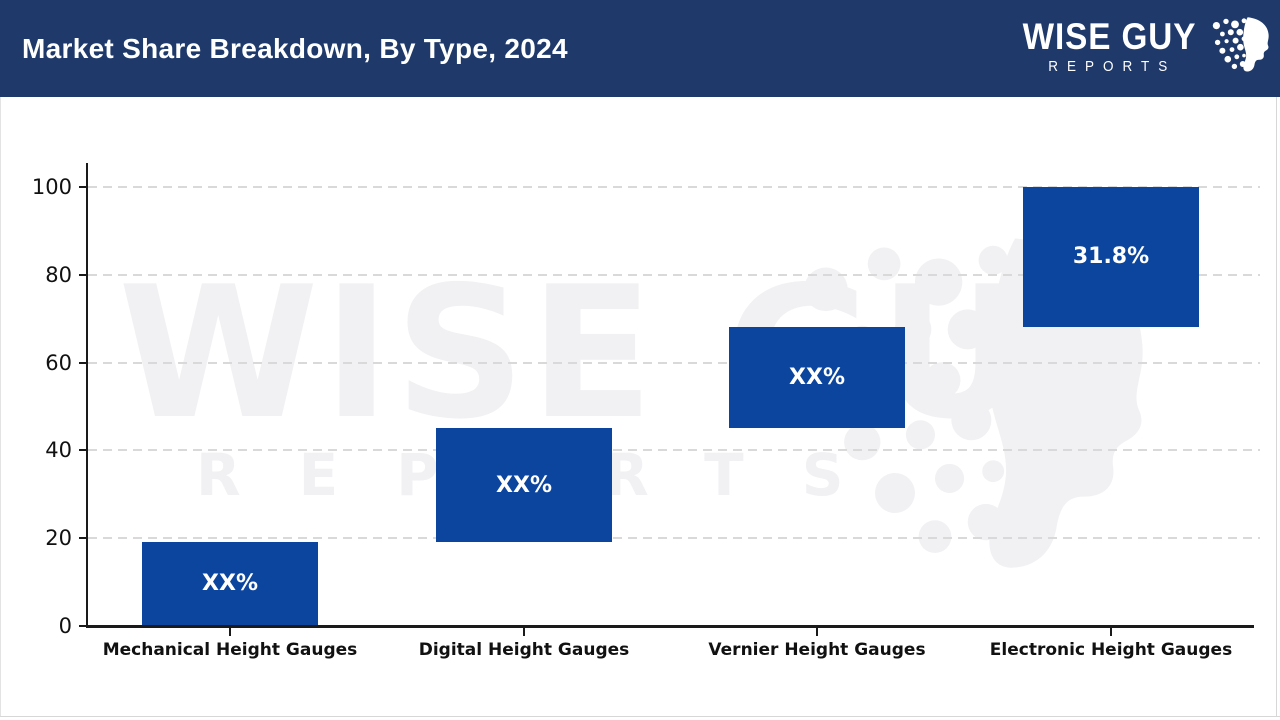 The width and height of the screenshot is (1280, 720). I want to click on figure-right-edge, so click(1276, 407).